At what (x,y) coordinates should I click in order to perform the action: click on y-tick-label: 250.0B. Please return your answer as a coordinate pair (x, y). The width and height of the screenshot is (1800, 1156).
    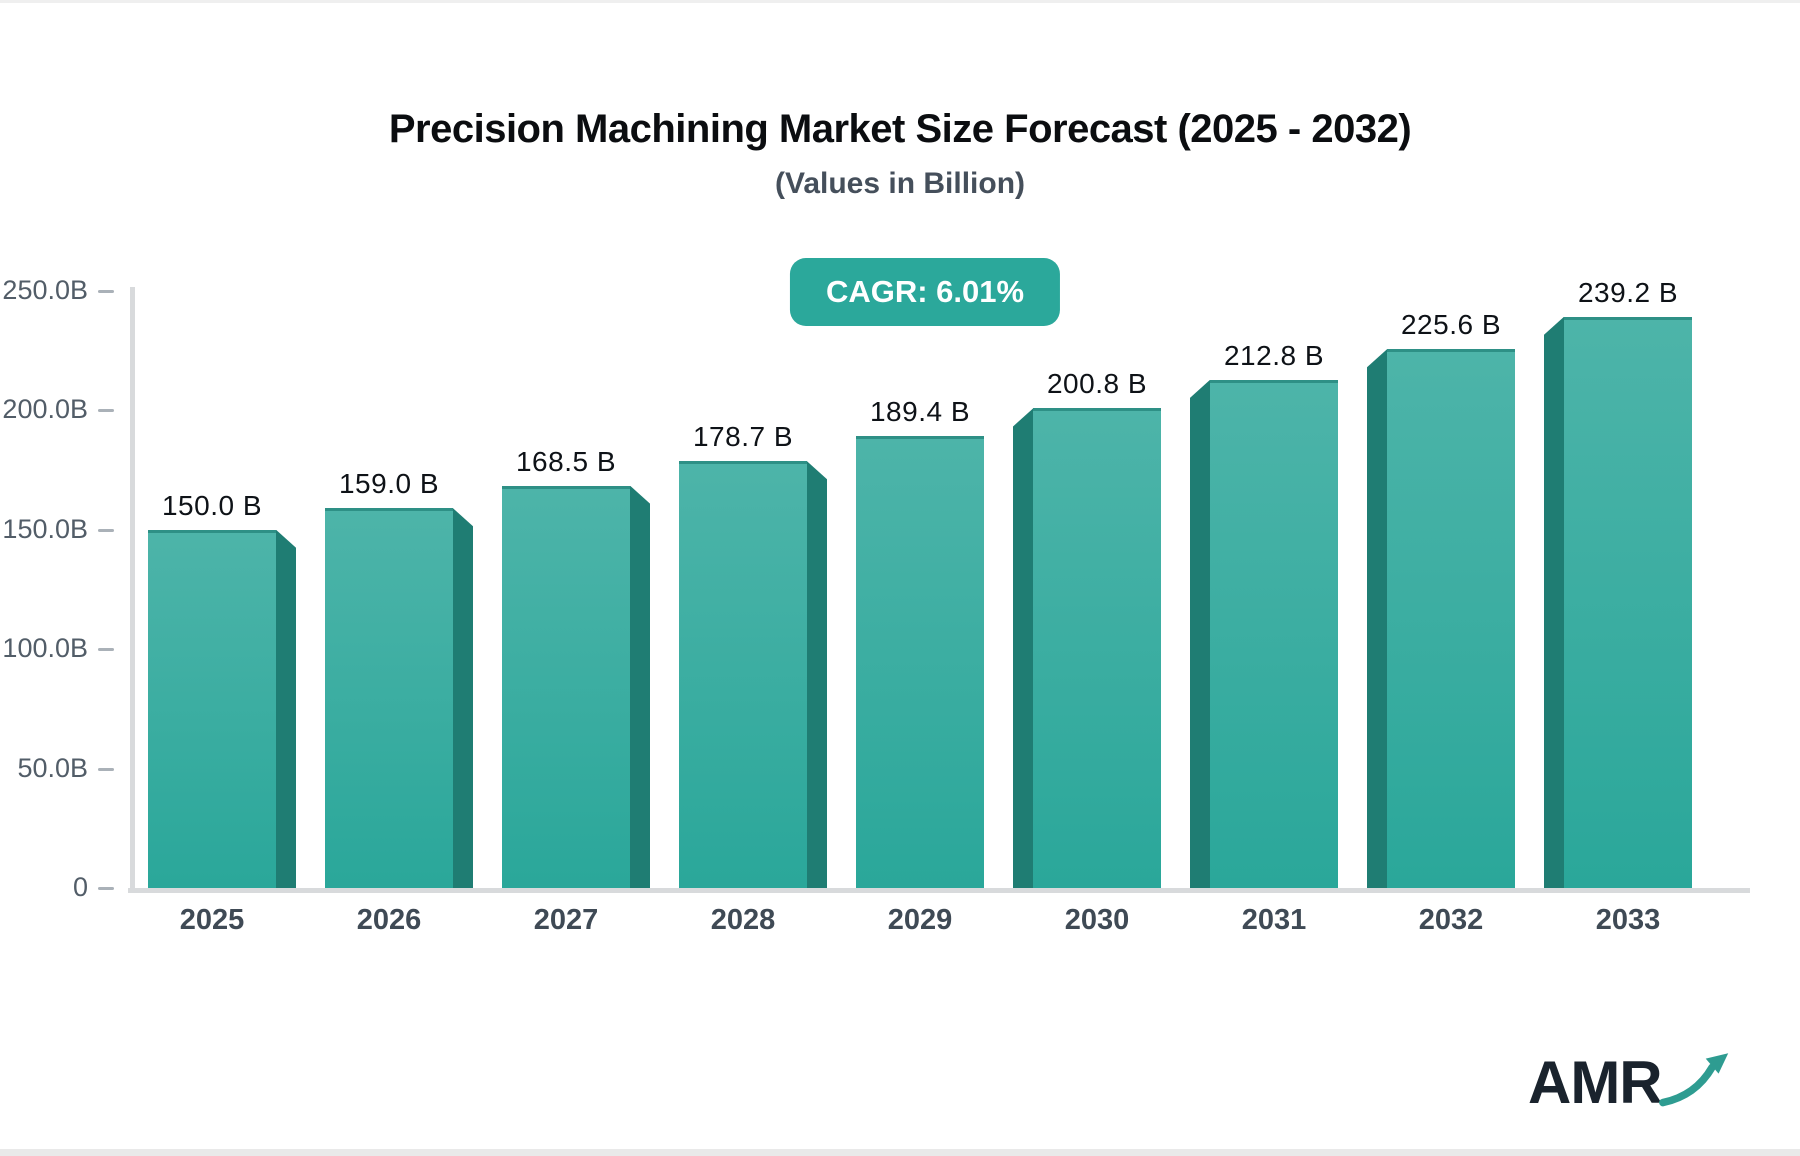
    Looking at the image, I should click on (45, 290).